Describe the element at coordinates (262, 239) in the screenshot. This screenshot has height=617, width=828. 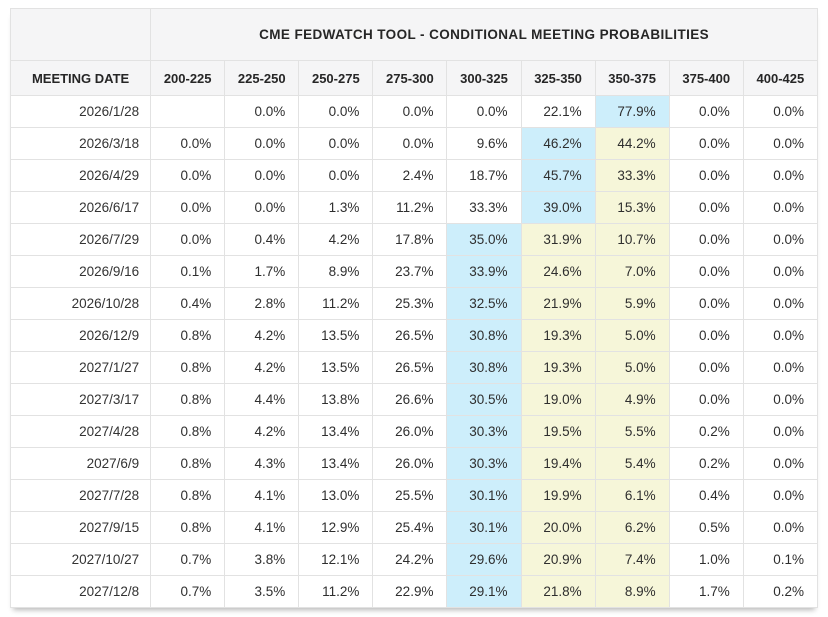
I see `probability-cell: 0.4%` at that location.